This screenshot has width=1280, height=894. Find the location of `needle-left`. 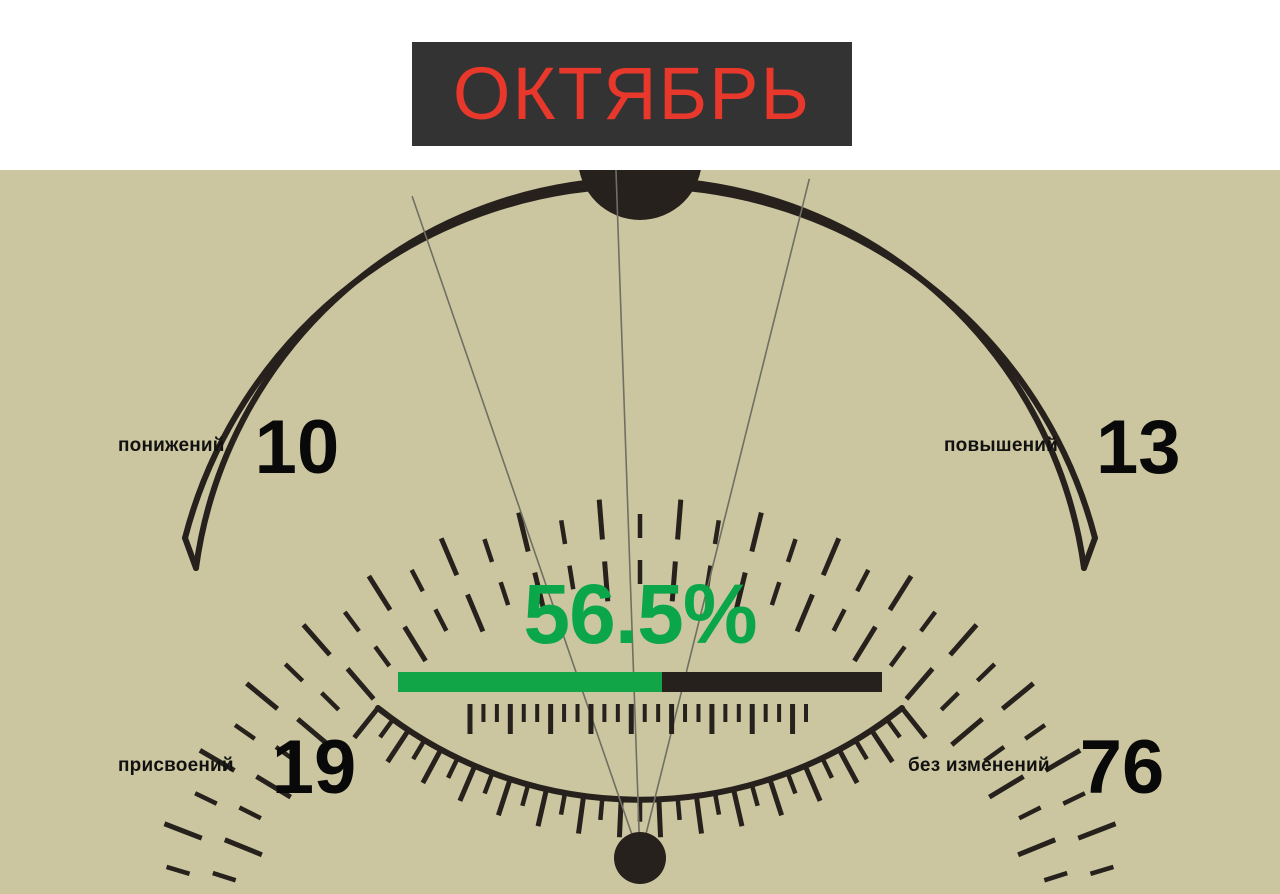

needle-left is located at coordinates (526, 527).